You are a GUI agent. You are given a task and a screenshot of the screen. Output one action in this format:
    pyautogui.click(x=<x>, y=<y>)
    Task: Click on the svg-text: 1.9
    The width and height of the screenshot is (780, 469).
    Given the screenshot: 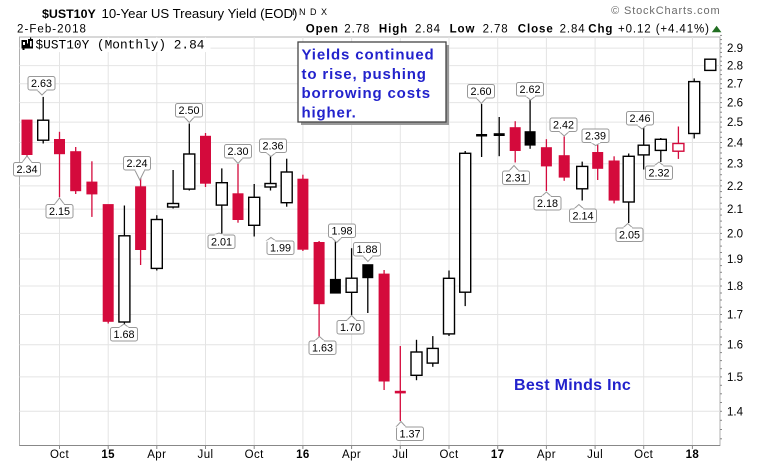 What is the action you would take?
    pyautogui.click(x=735, y=260)
    